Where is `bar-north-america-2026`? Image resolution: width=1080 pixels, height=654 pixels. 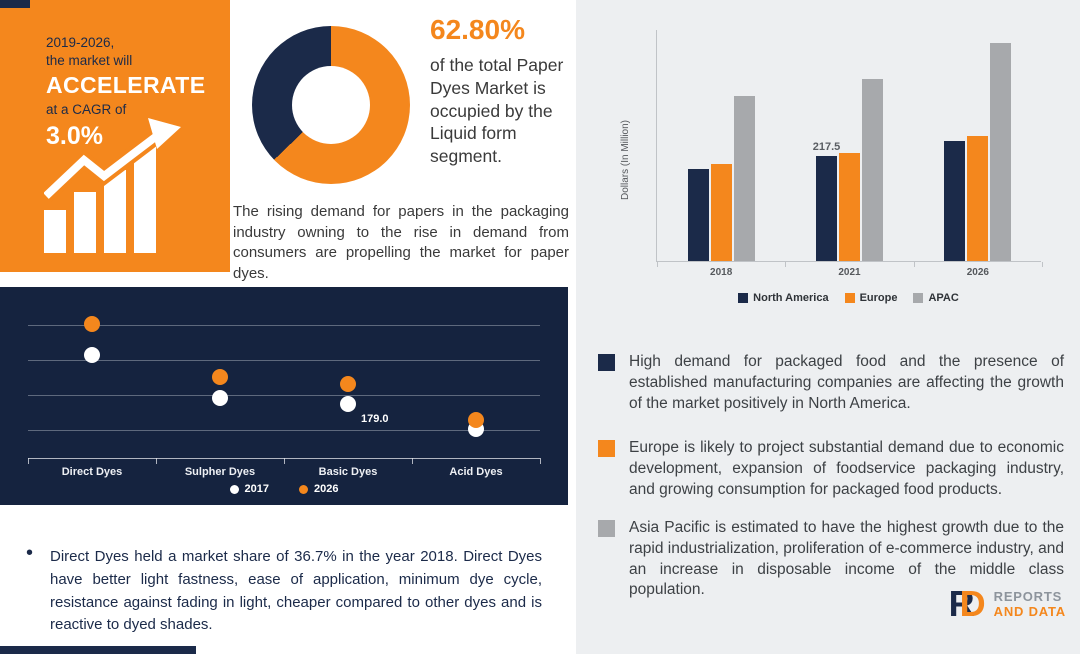 bar-north-america-2026 is located at coordinates (955, 201).